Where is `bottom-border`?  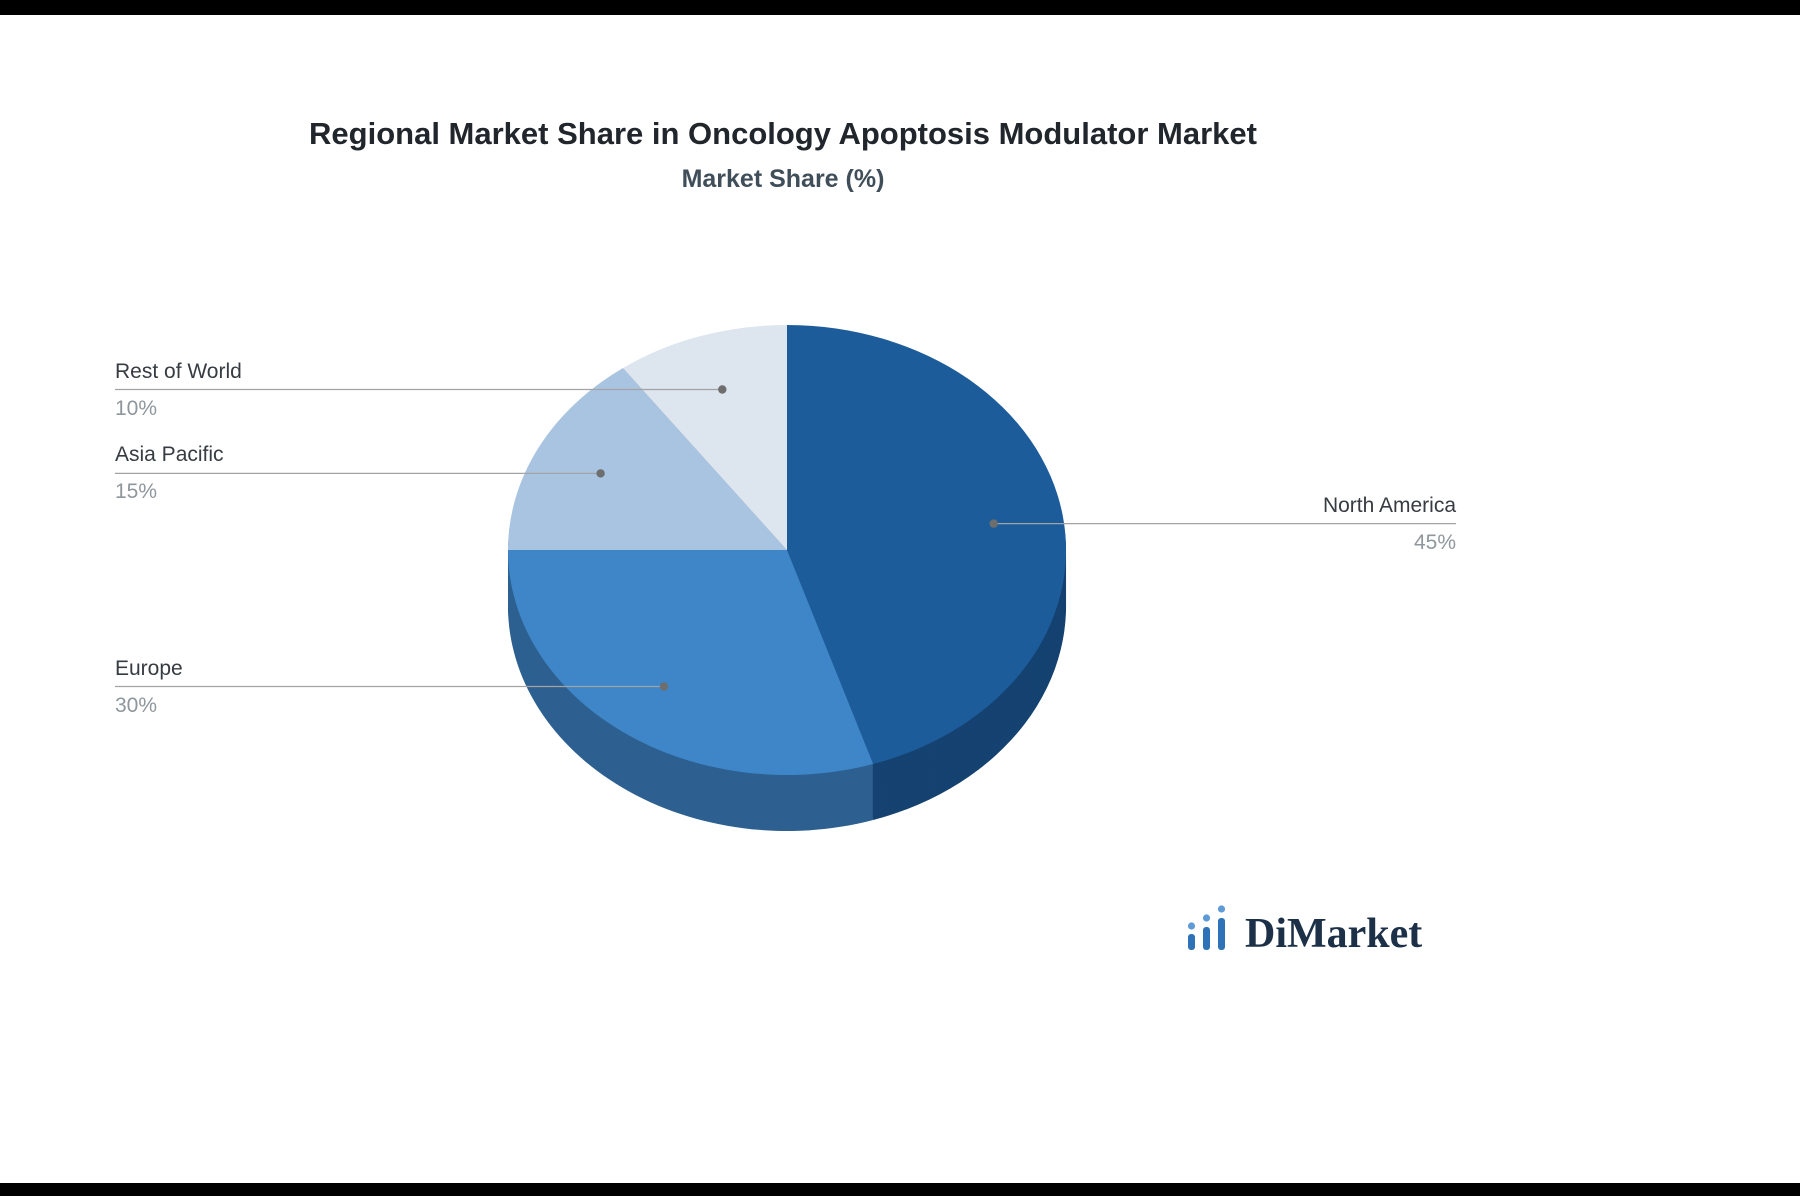
bottom-border is located at coordinates (900, 1189).